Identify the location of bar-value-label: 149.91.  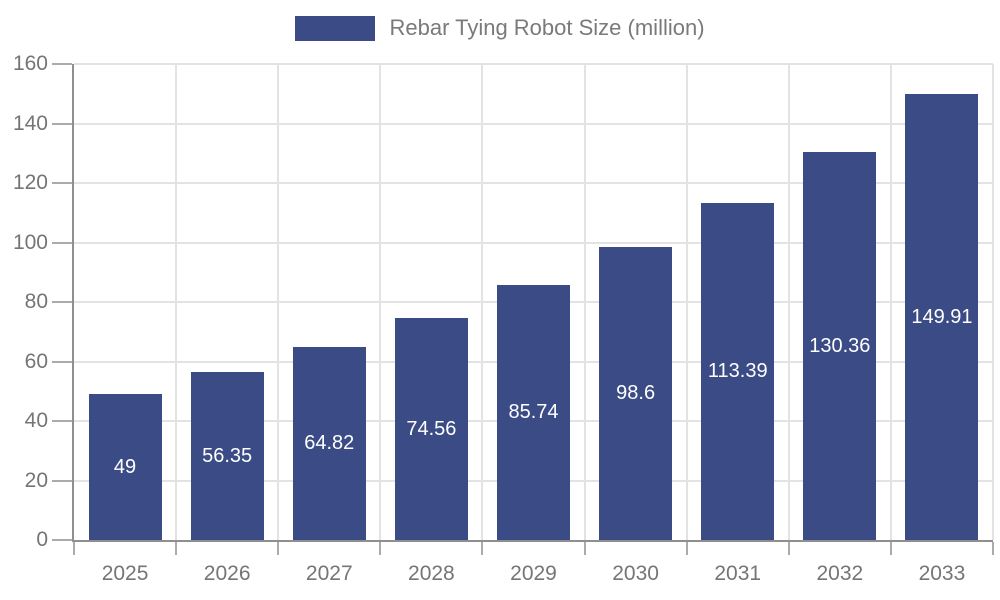
(942, 316).